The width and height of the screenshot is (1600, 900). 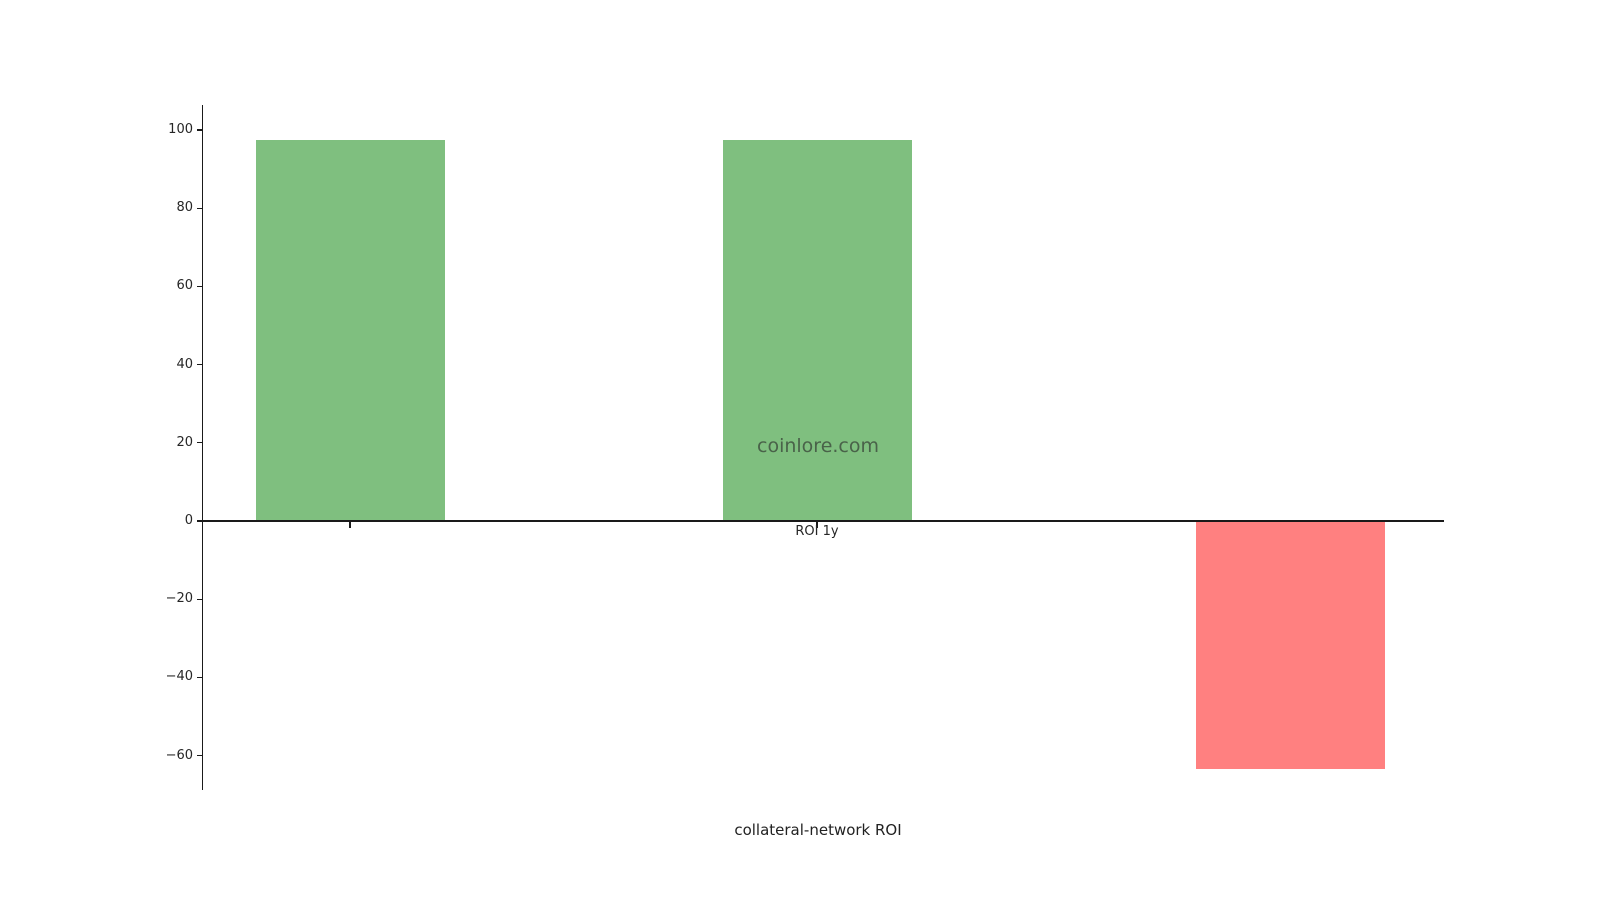 What do you see at coordinates (184, 286) in the screenshot?
I see `y-tick-label: 60` at bounding box center [184, 286].